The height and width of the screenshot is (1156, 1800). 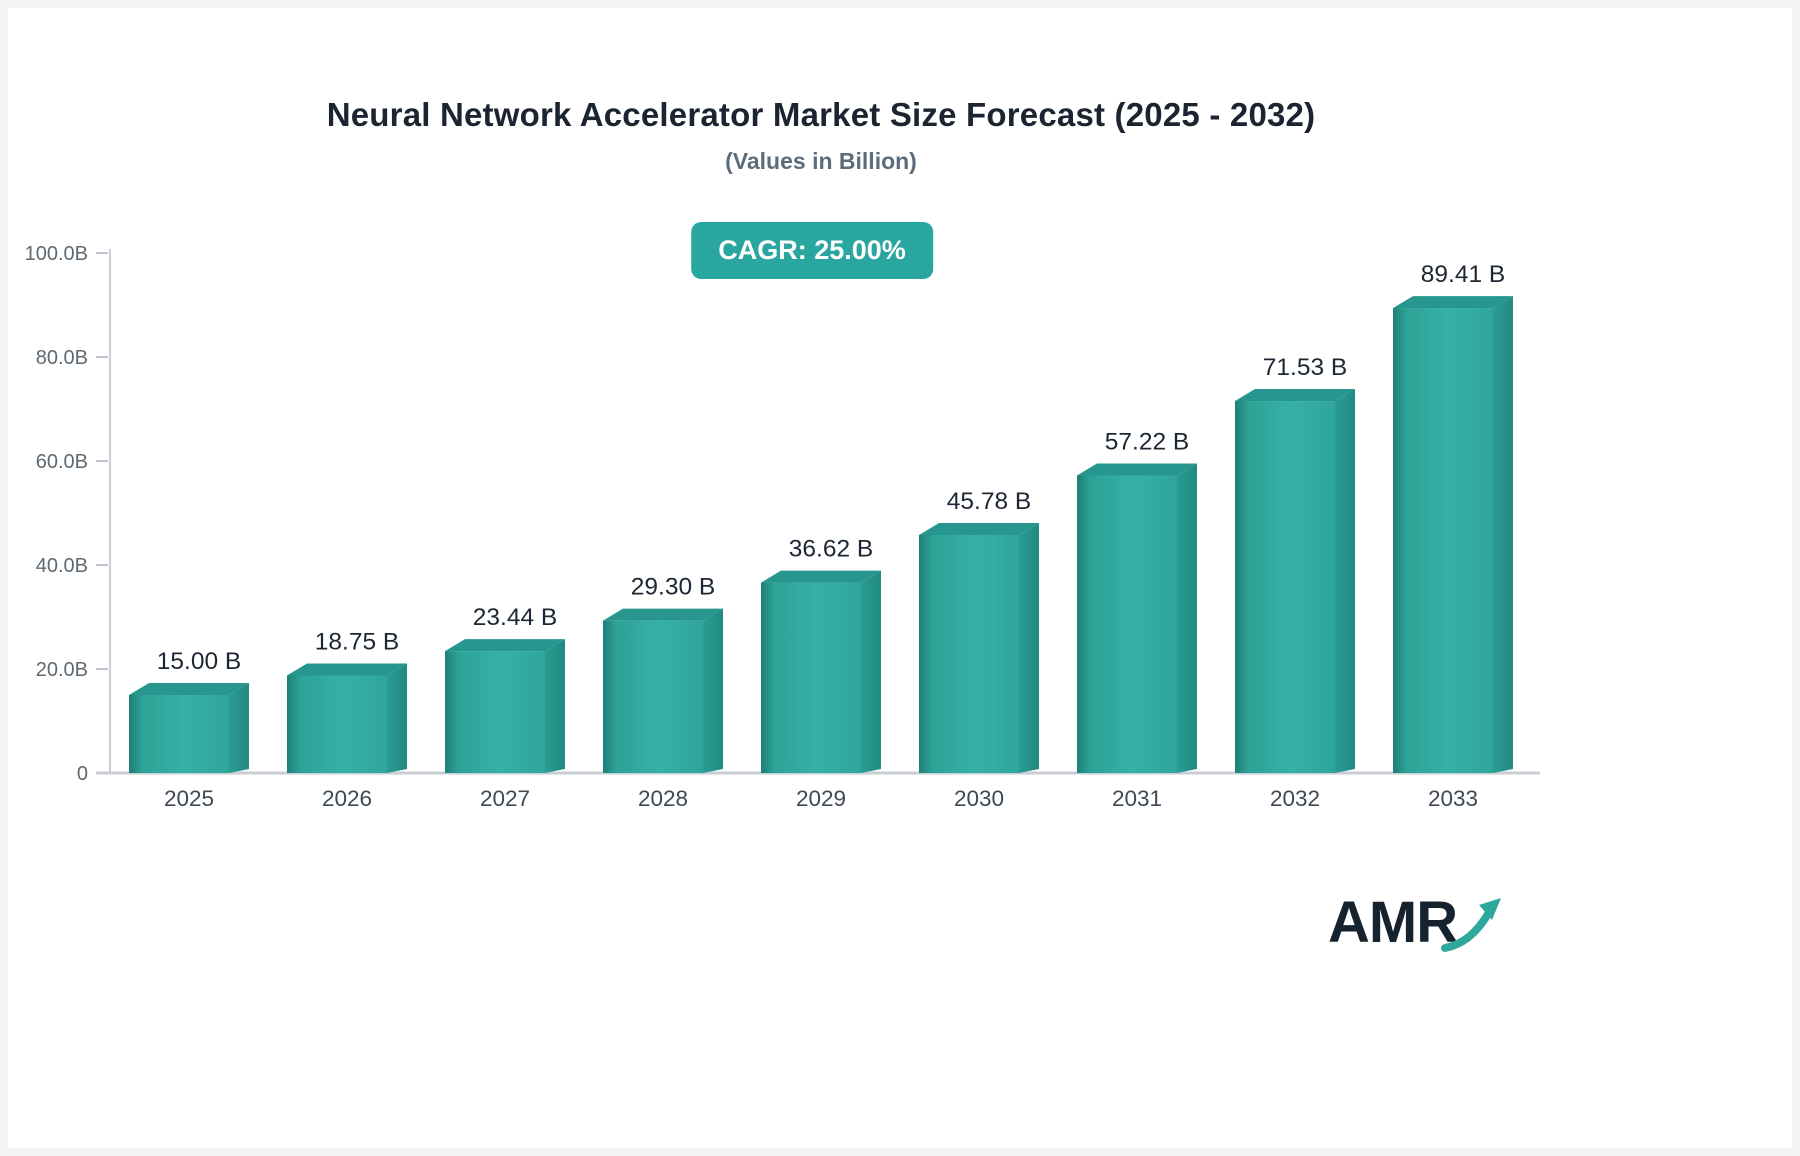 What do you see at coordinates (1453, 798) in the screenshot?
I see `x-tick-label: 2033` at bounding box center [1453, 798].